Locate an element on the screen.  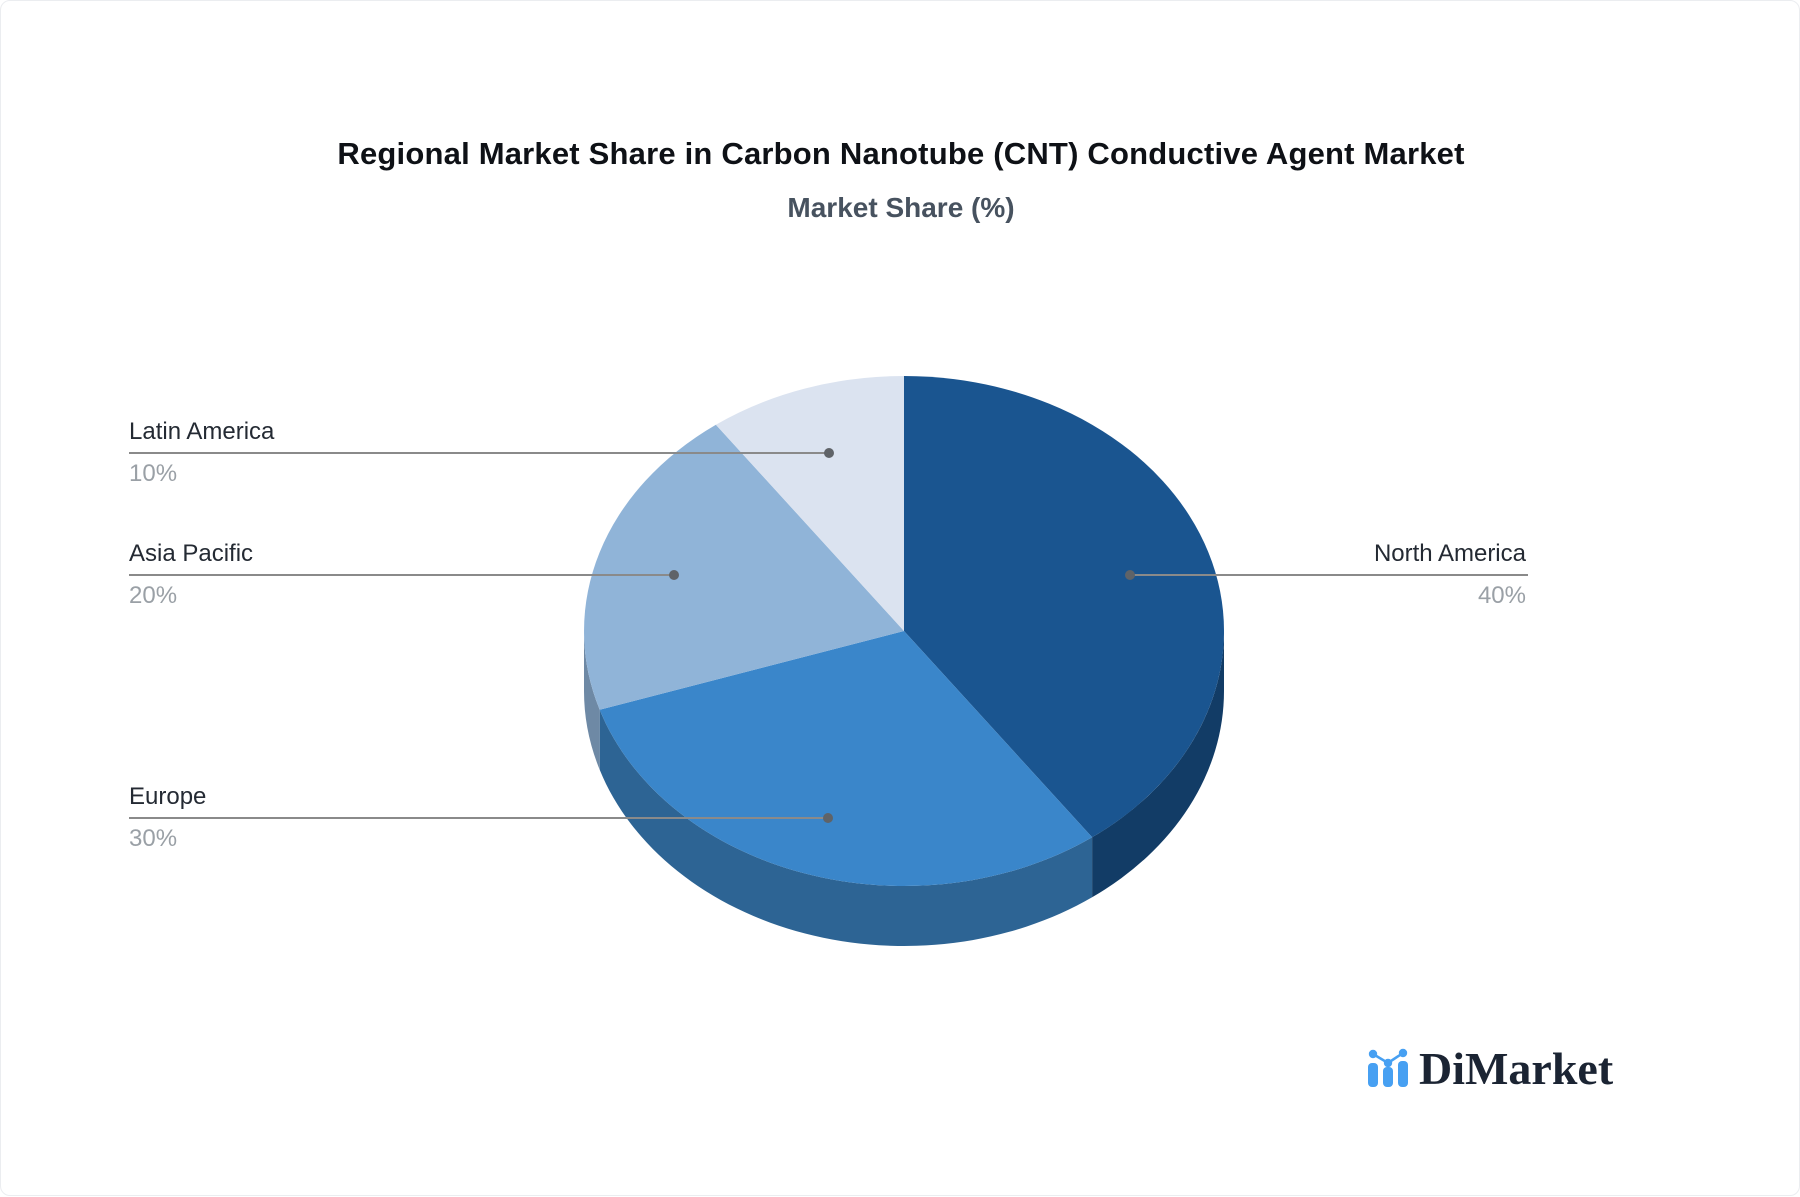
chart-subtitle: Market Share (%) is located at coordinates (901, 207).